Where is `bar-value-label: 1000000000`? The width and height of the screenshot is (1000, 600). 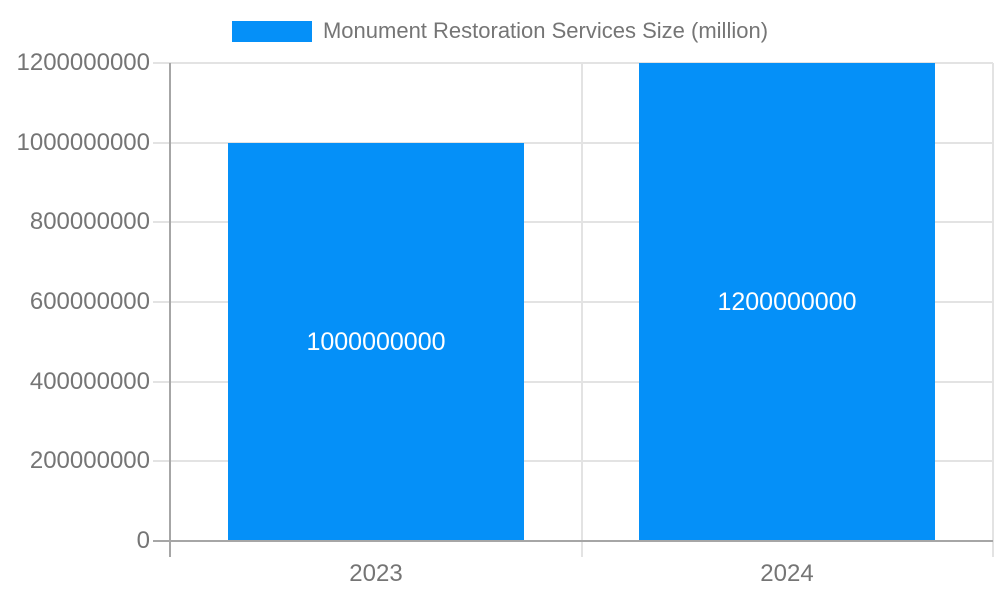 bar-value-label: 1000000000 is located at coordinates (376, 342).